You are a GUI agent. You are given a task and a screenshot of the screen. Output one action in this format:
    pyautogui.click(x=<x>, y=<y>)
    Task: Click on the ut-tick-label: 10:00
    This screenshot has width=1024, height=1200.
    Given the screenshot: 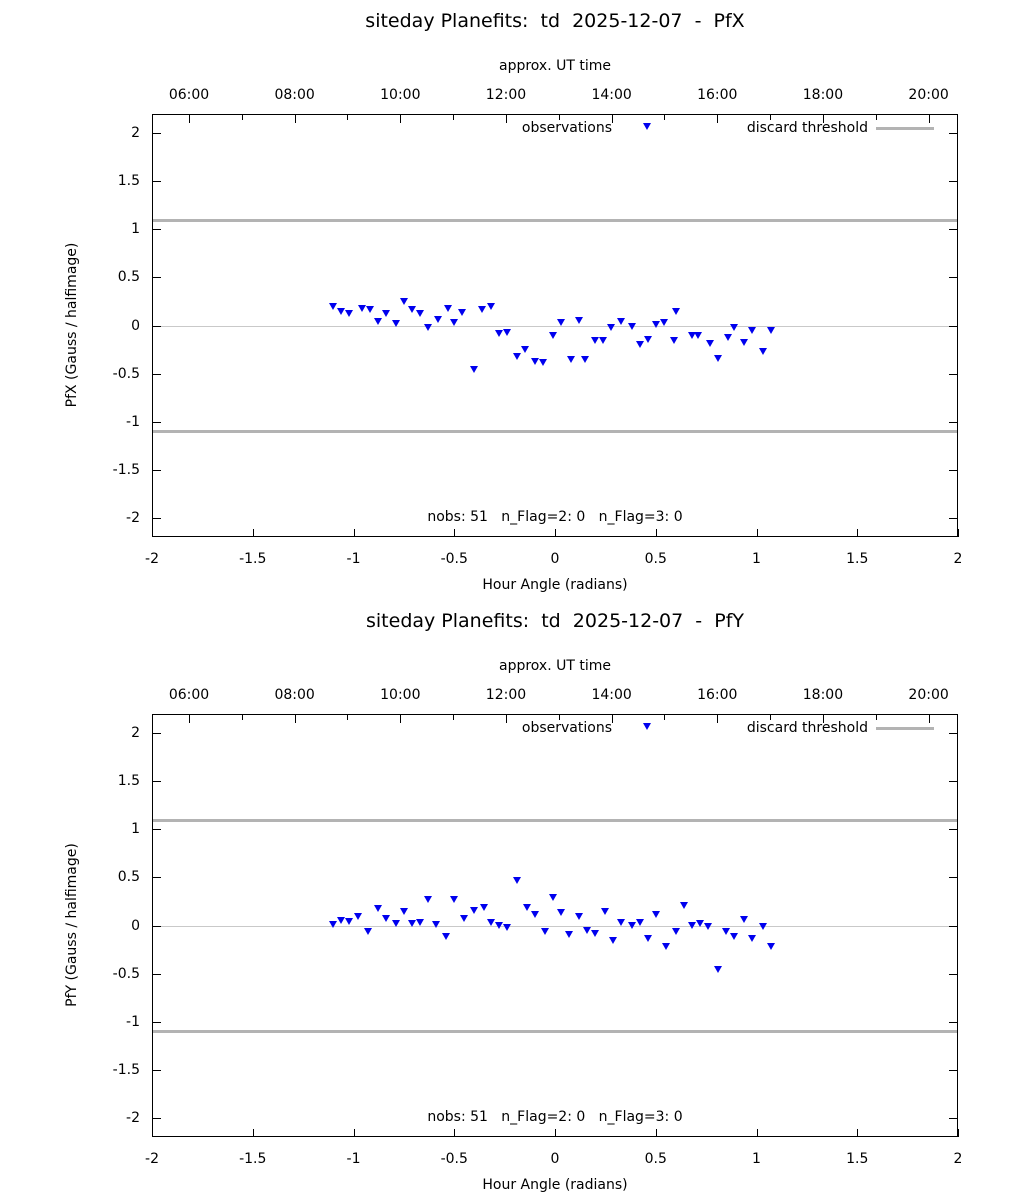 What is the action you would take?
    pyautogui.click(x=400, y=695)
    